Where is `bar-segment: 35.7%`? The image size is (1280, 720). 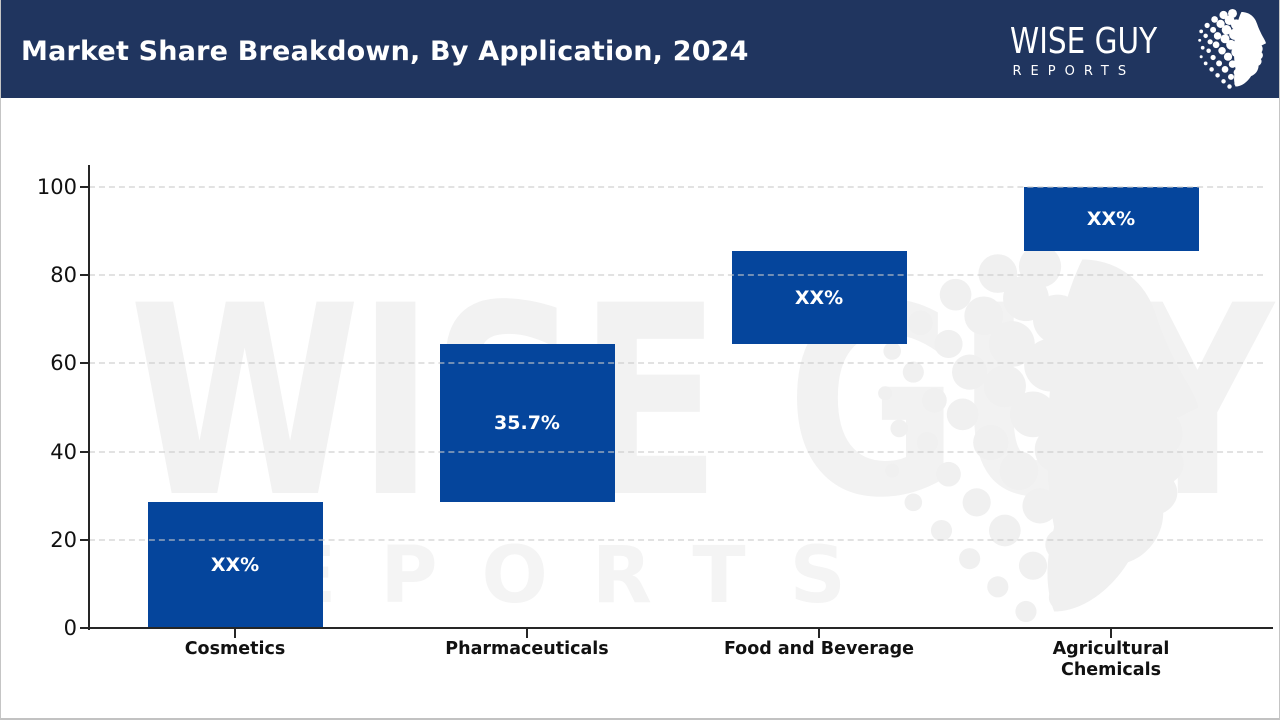
bar-segment: 35.7% is located at coordinates (527, 423).